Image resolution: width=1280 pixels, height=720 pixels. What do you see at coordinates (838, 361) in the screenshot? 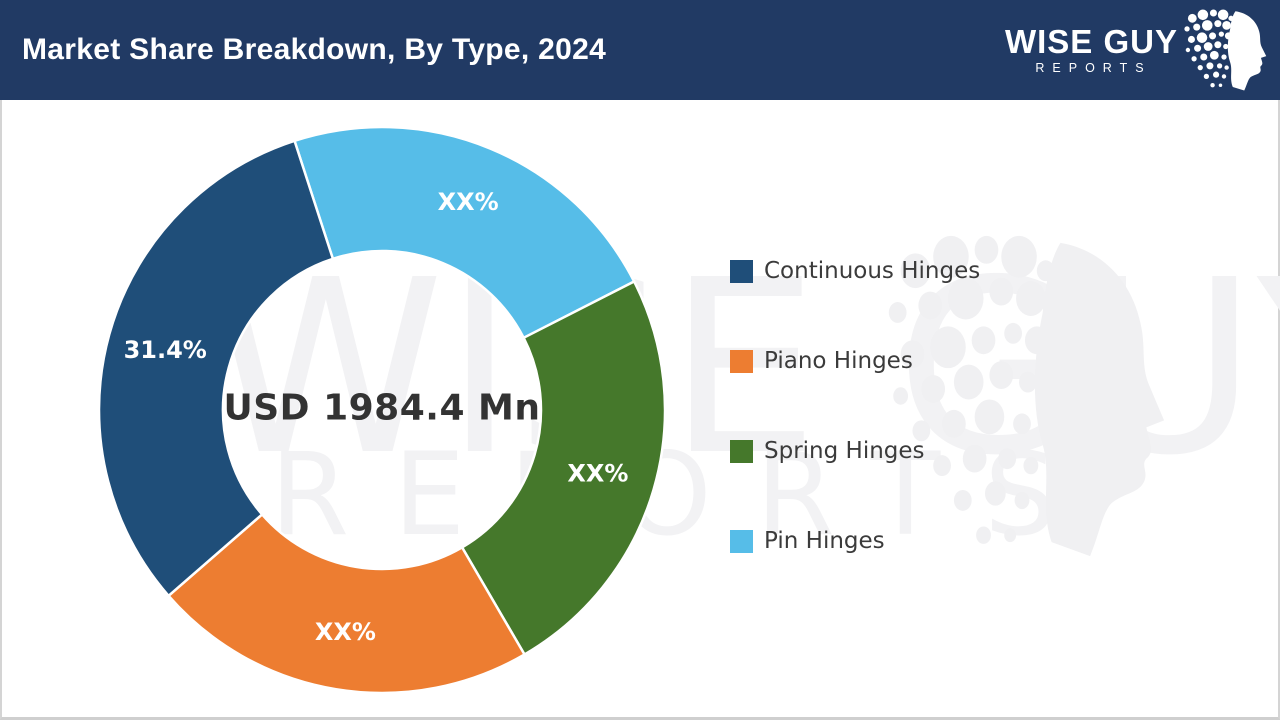
I see `legend-label: Piano Hinges` at bounding box center [838, 361].